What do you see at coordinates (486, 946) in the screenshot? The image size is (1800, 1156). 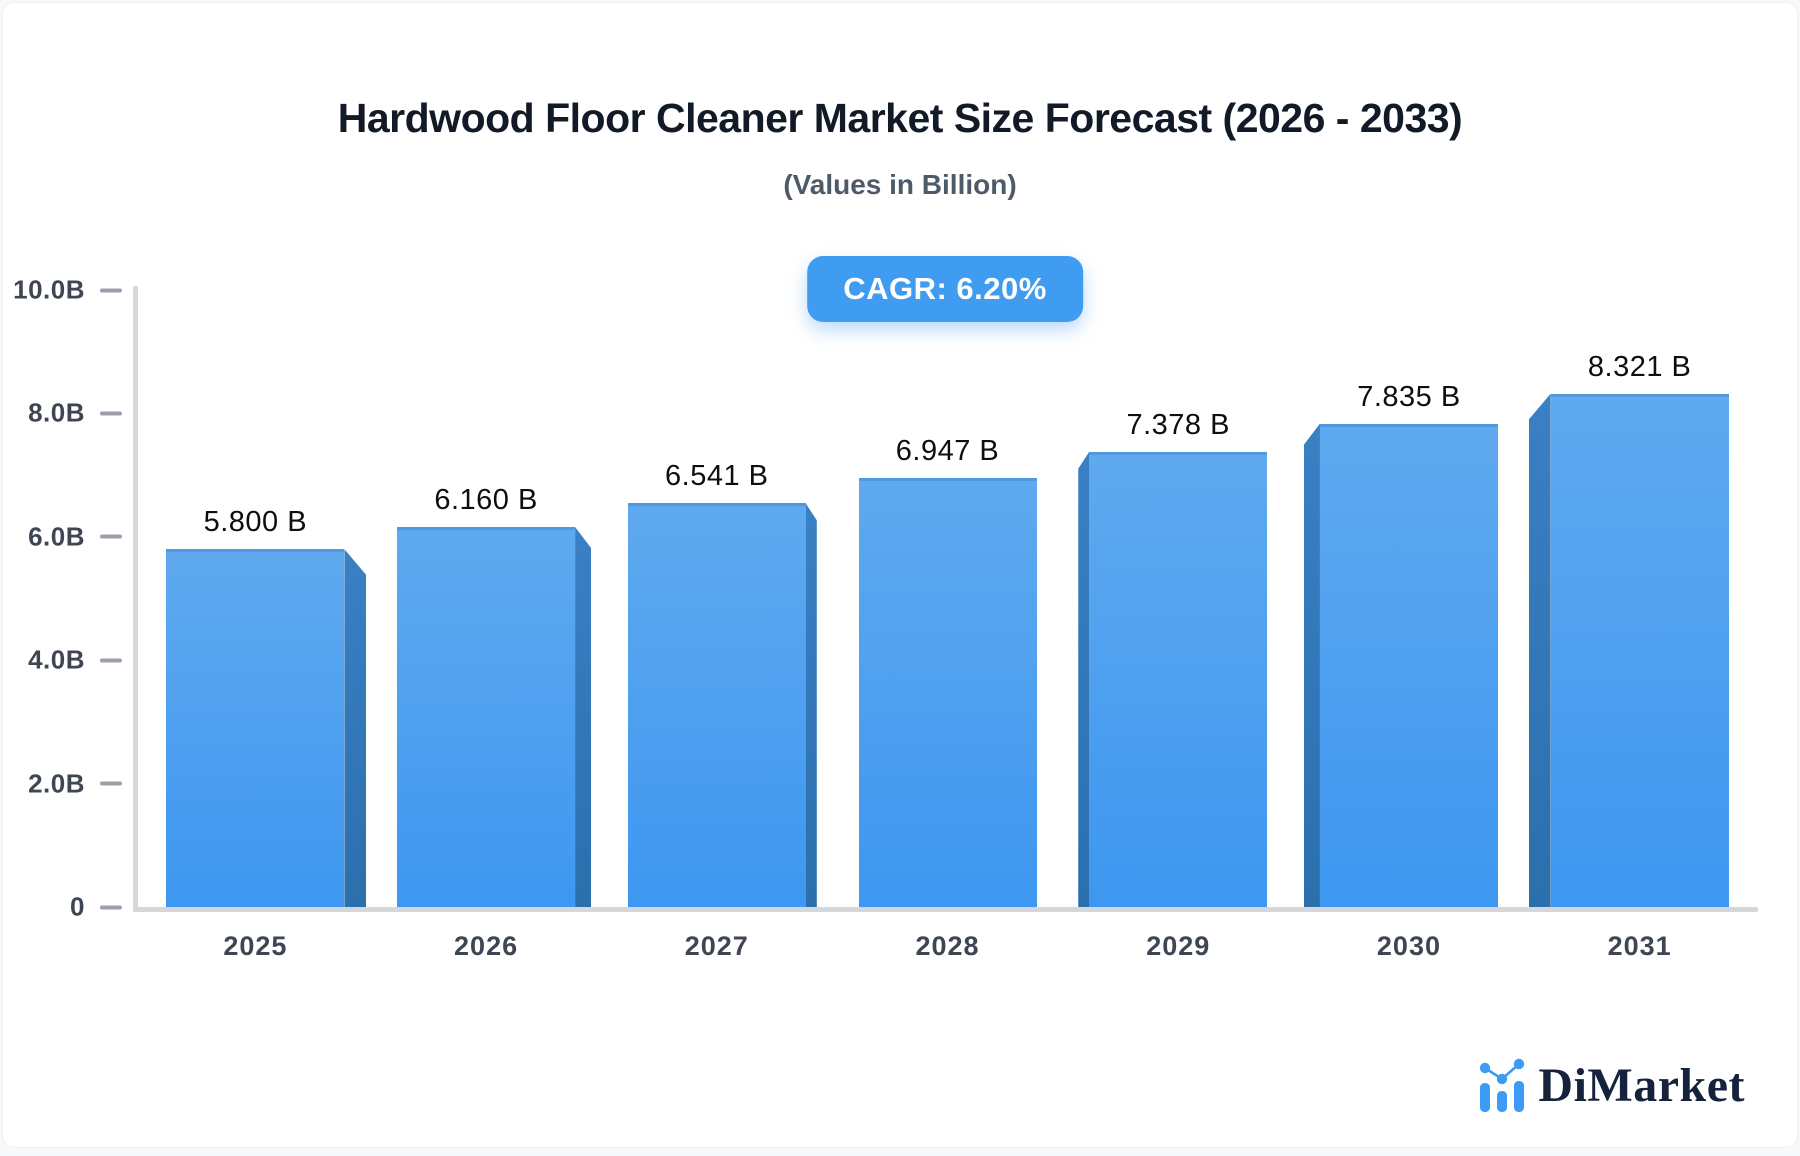 I see `x-axis-label-2026: 2026` at bounding box center [486, 946].